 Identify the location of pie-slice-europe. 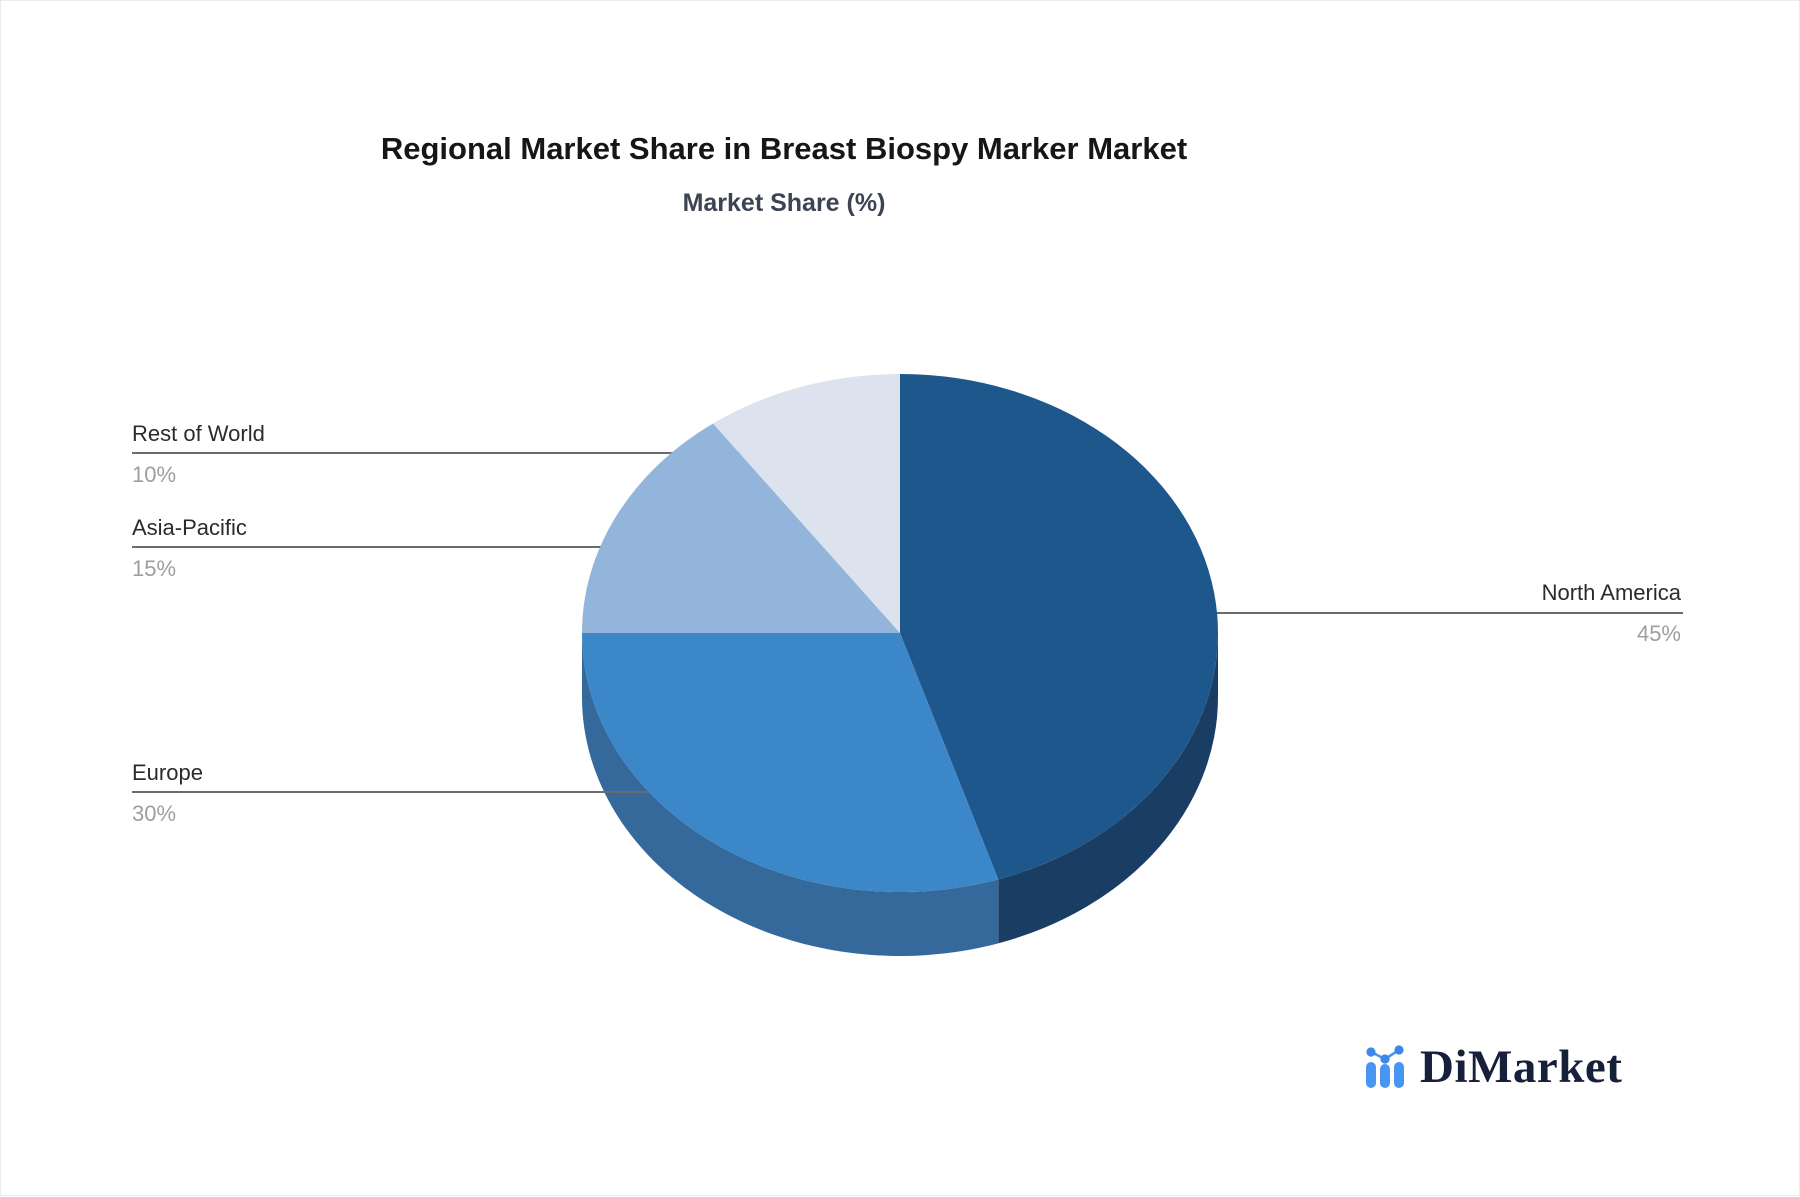
(790, 762).